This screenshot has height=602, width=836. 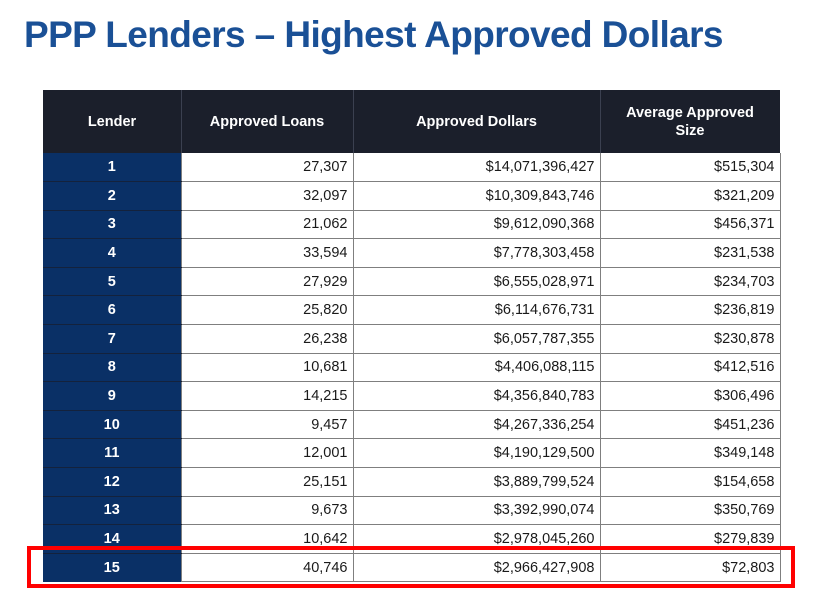 I want to click on table-row: 8 10,681 $4,406,088,115 $412,516, so click(x=412, y=368).